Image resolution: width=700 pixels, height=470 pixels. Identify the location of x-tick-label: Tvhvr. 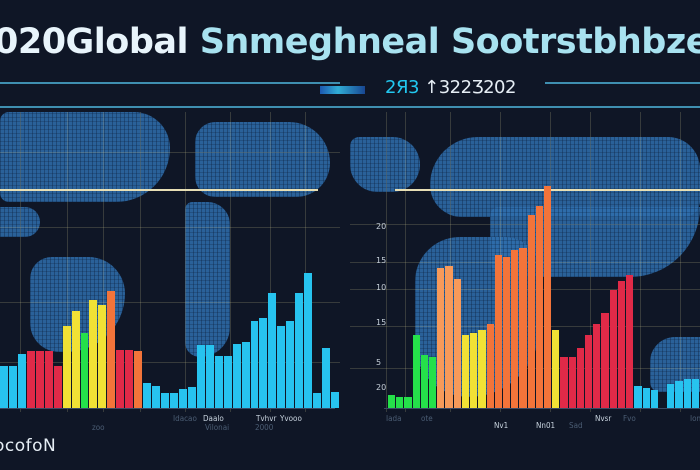
(266, 418).